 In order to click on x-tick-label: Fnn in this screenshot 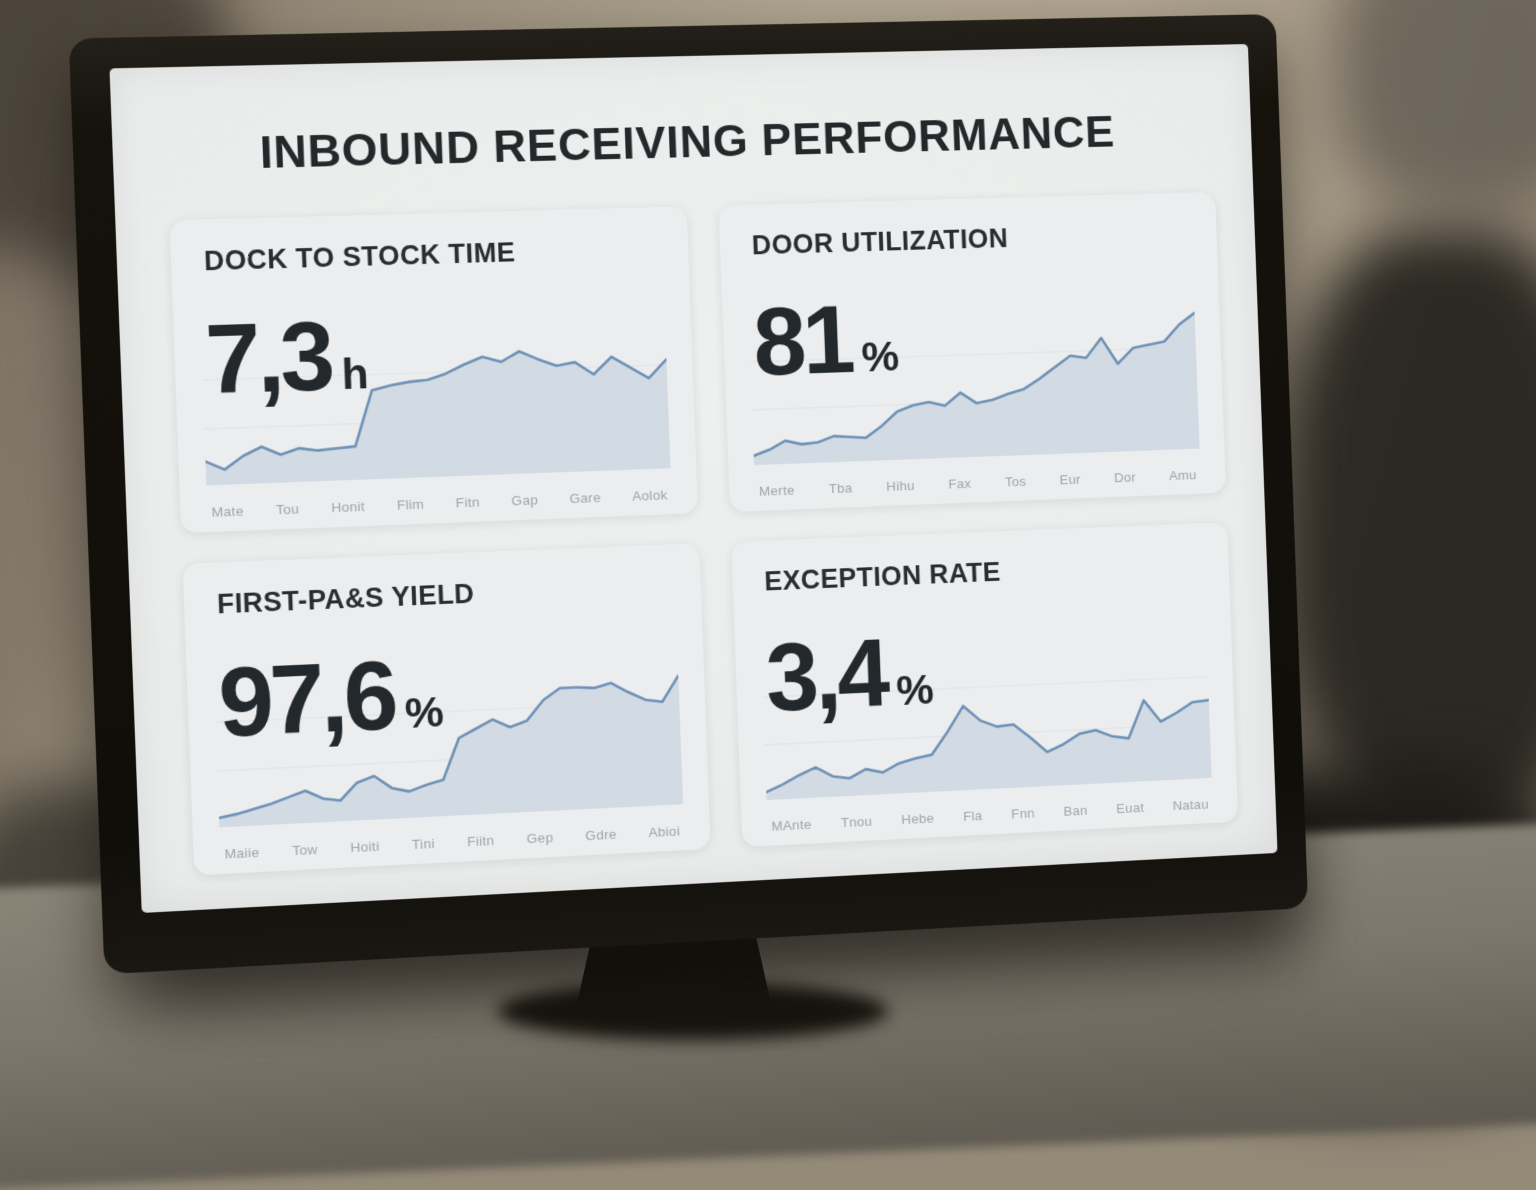, I will do `click(1023, 813)`.